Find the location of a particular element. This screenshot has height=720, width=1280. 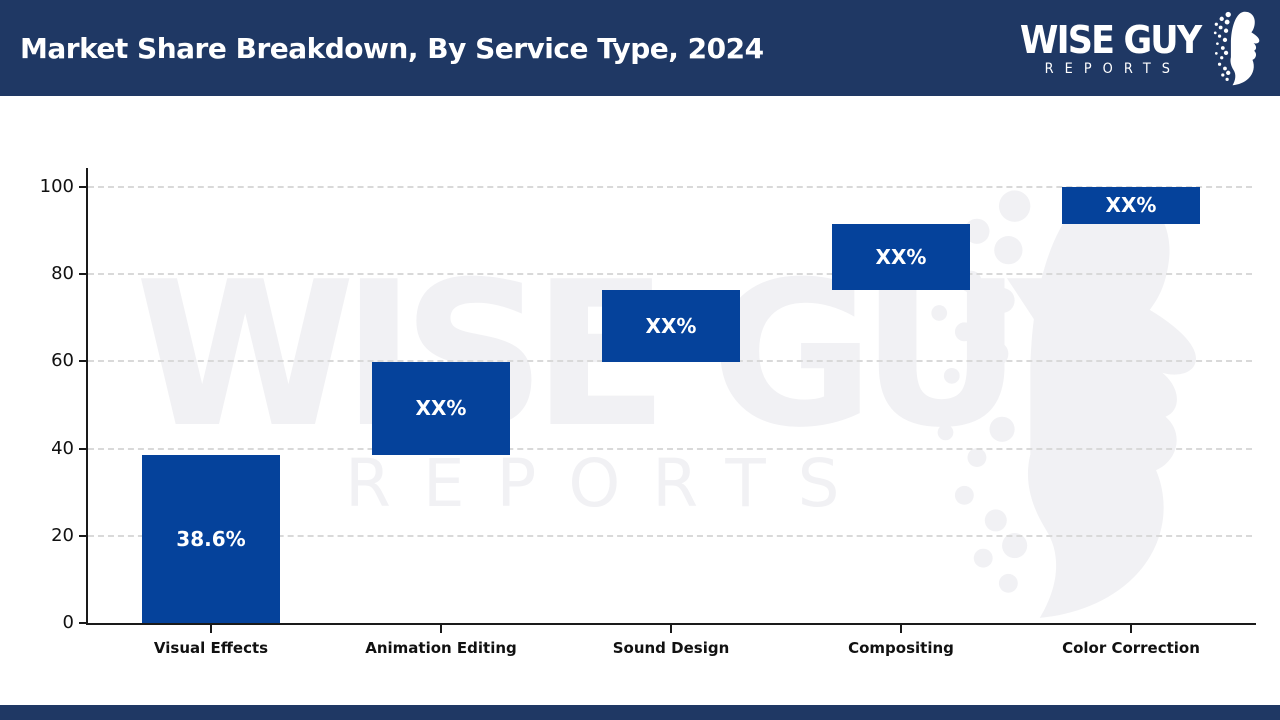

x-tick-label: Compositing is located at coordinates (901, 648).